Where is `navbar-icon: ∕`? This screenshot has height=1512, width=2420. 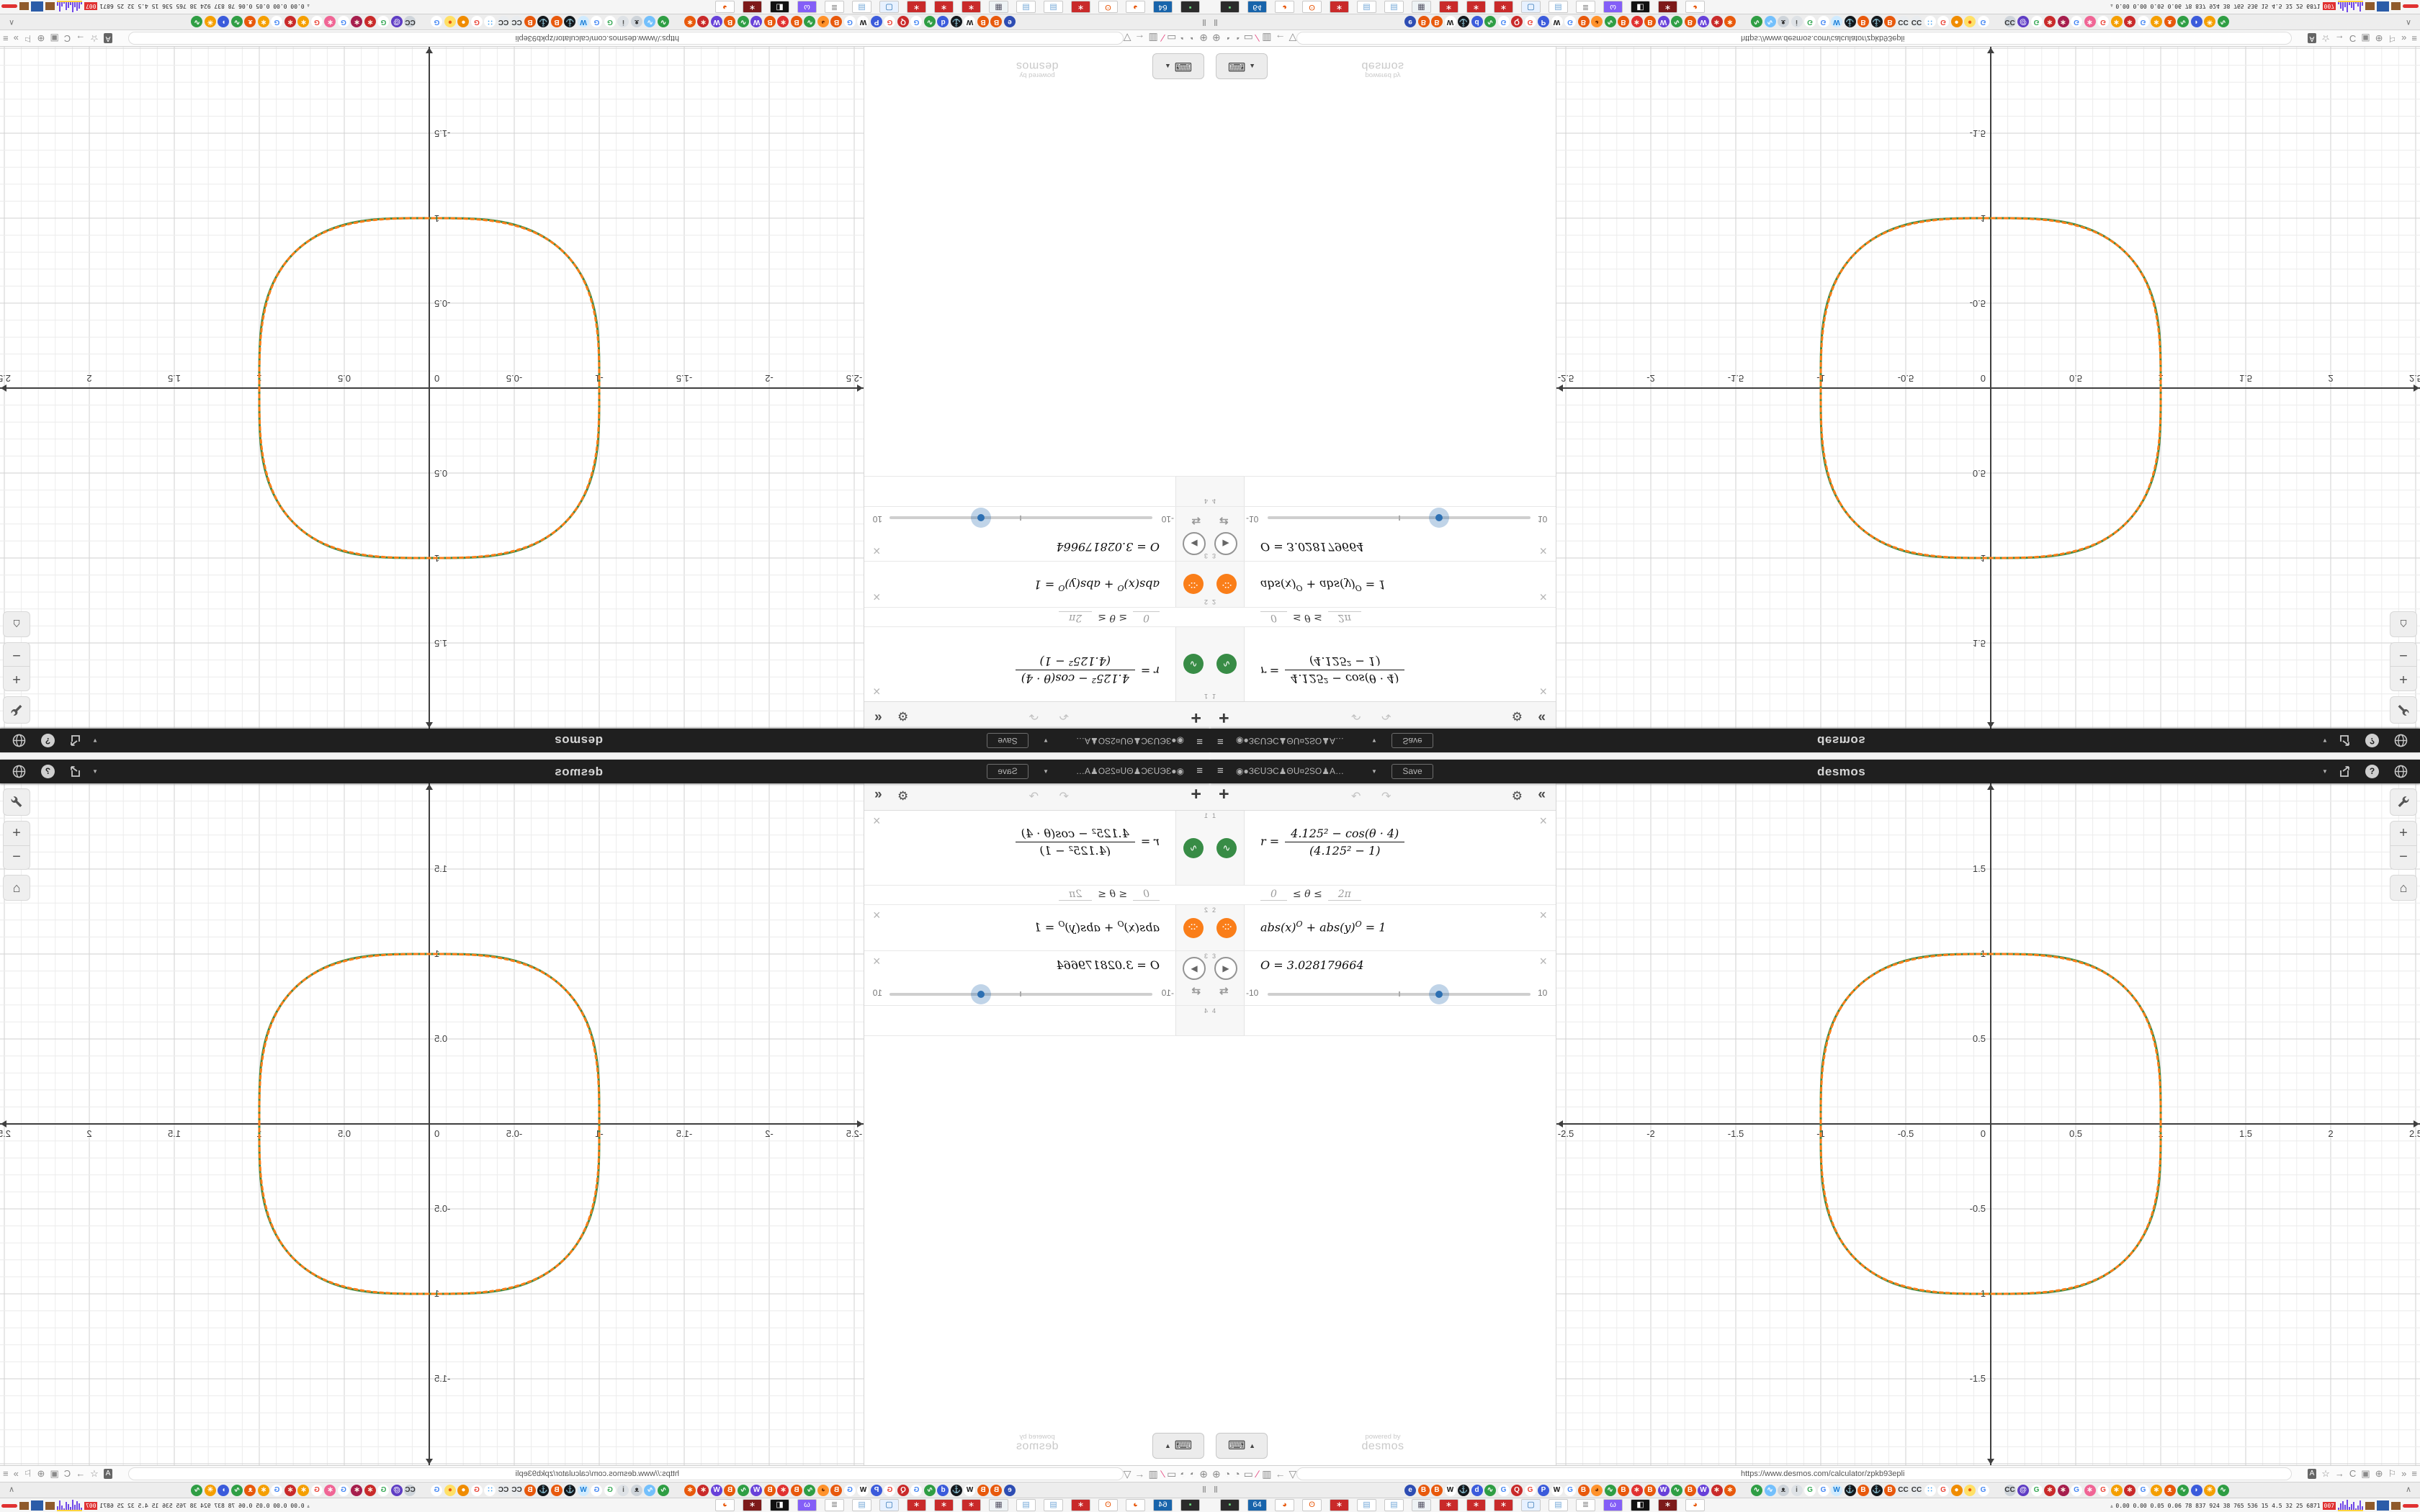 navbar-icon: ∕ is located at coordinates (1257, 1474).